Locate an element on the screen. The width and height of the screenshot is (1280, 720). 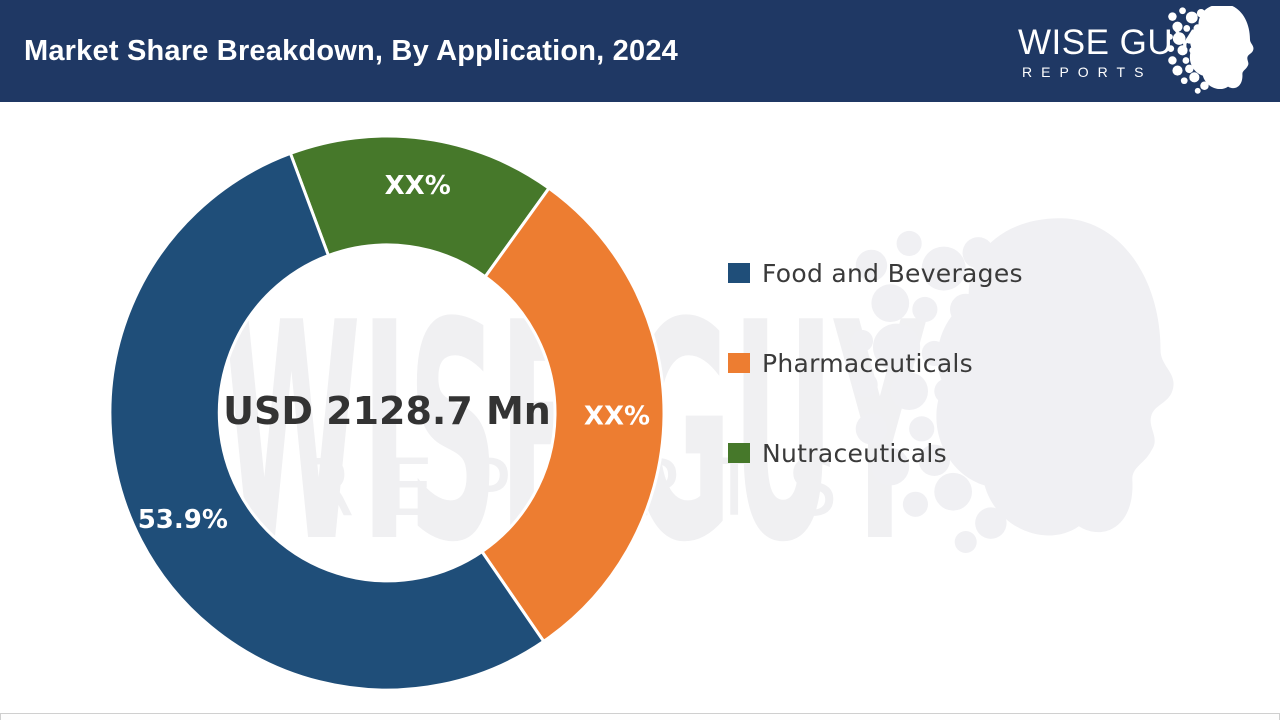
donut-segment-pharmaceuticals is located at coordinates (573, 414).